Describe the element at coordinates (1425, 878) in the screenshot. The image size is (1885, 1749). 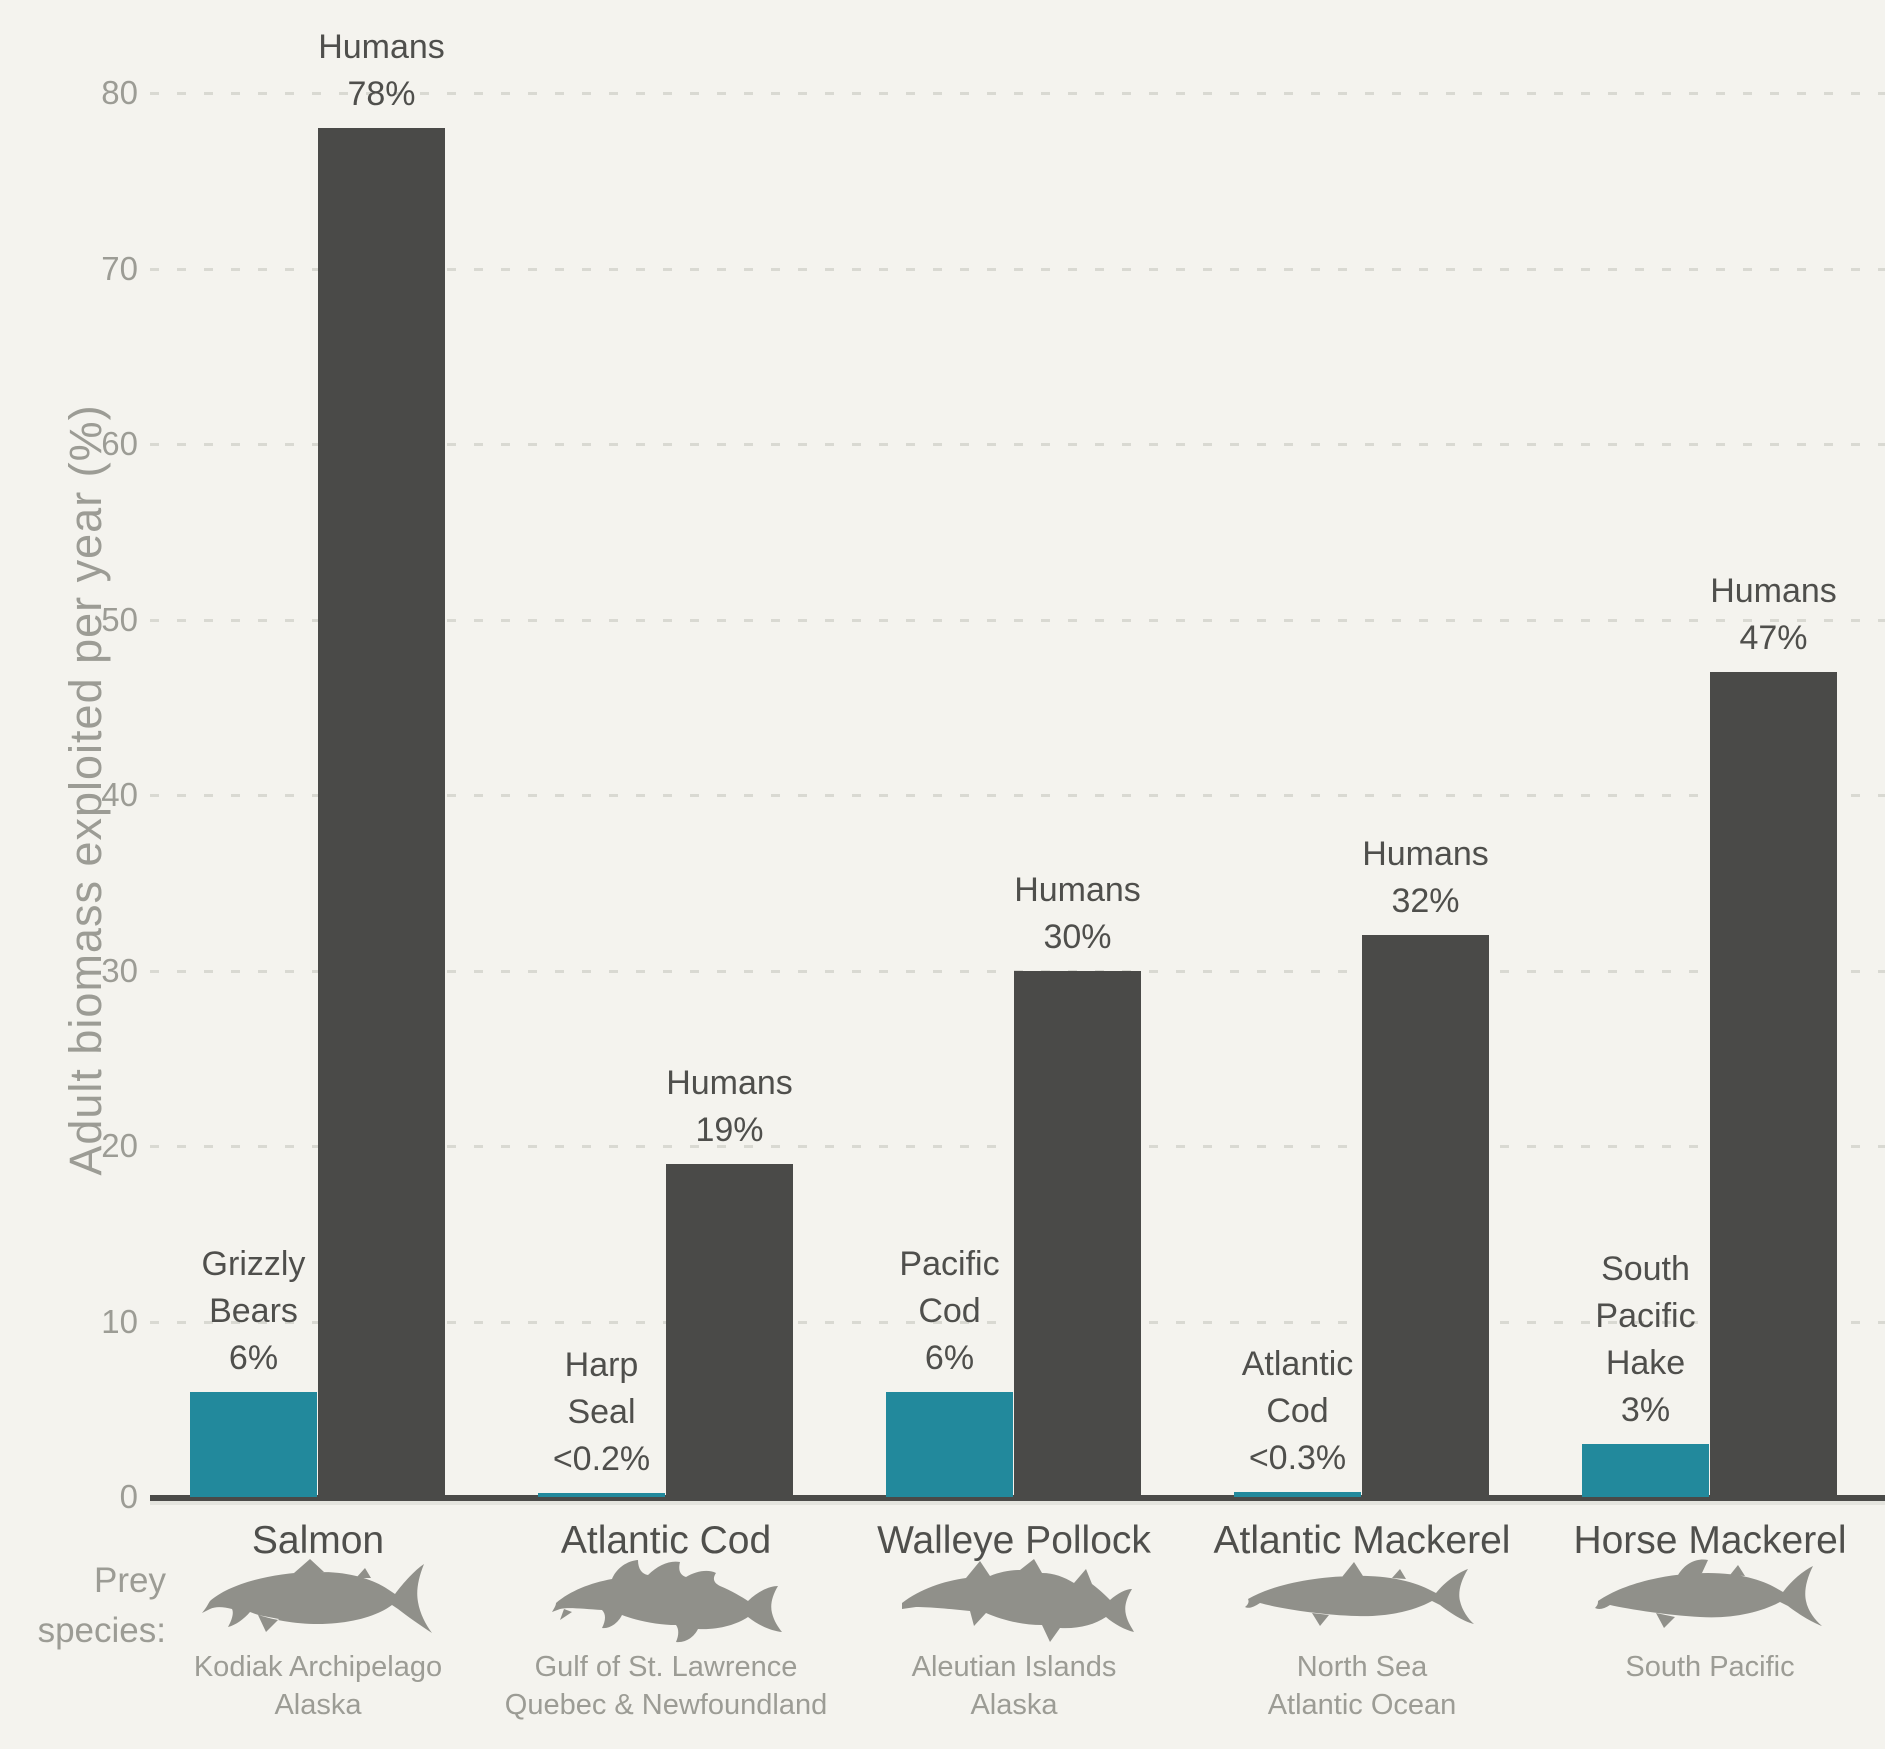
I see `atlantic-mackerel-humans-label: Humans 32%` at that location.